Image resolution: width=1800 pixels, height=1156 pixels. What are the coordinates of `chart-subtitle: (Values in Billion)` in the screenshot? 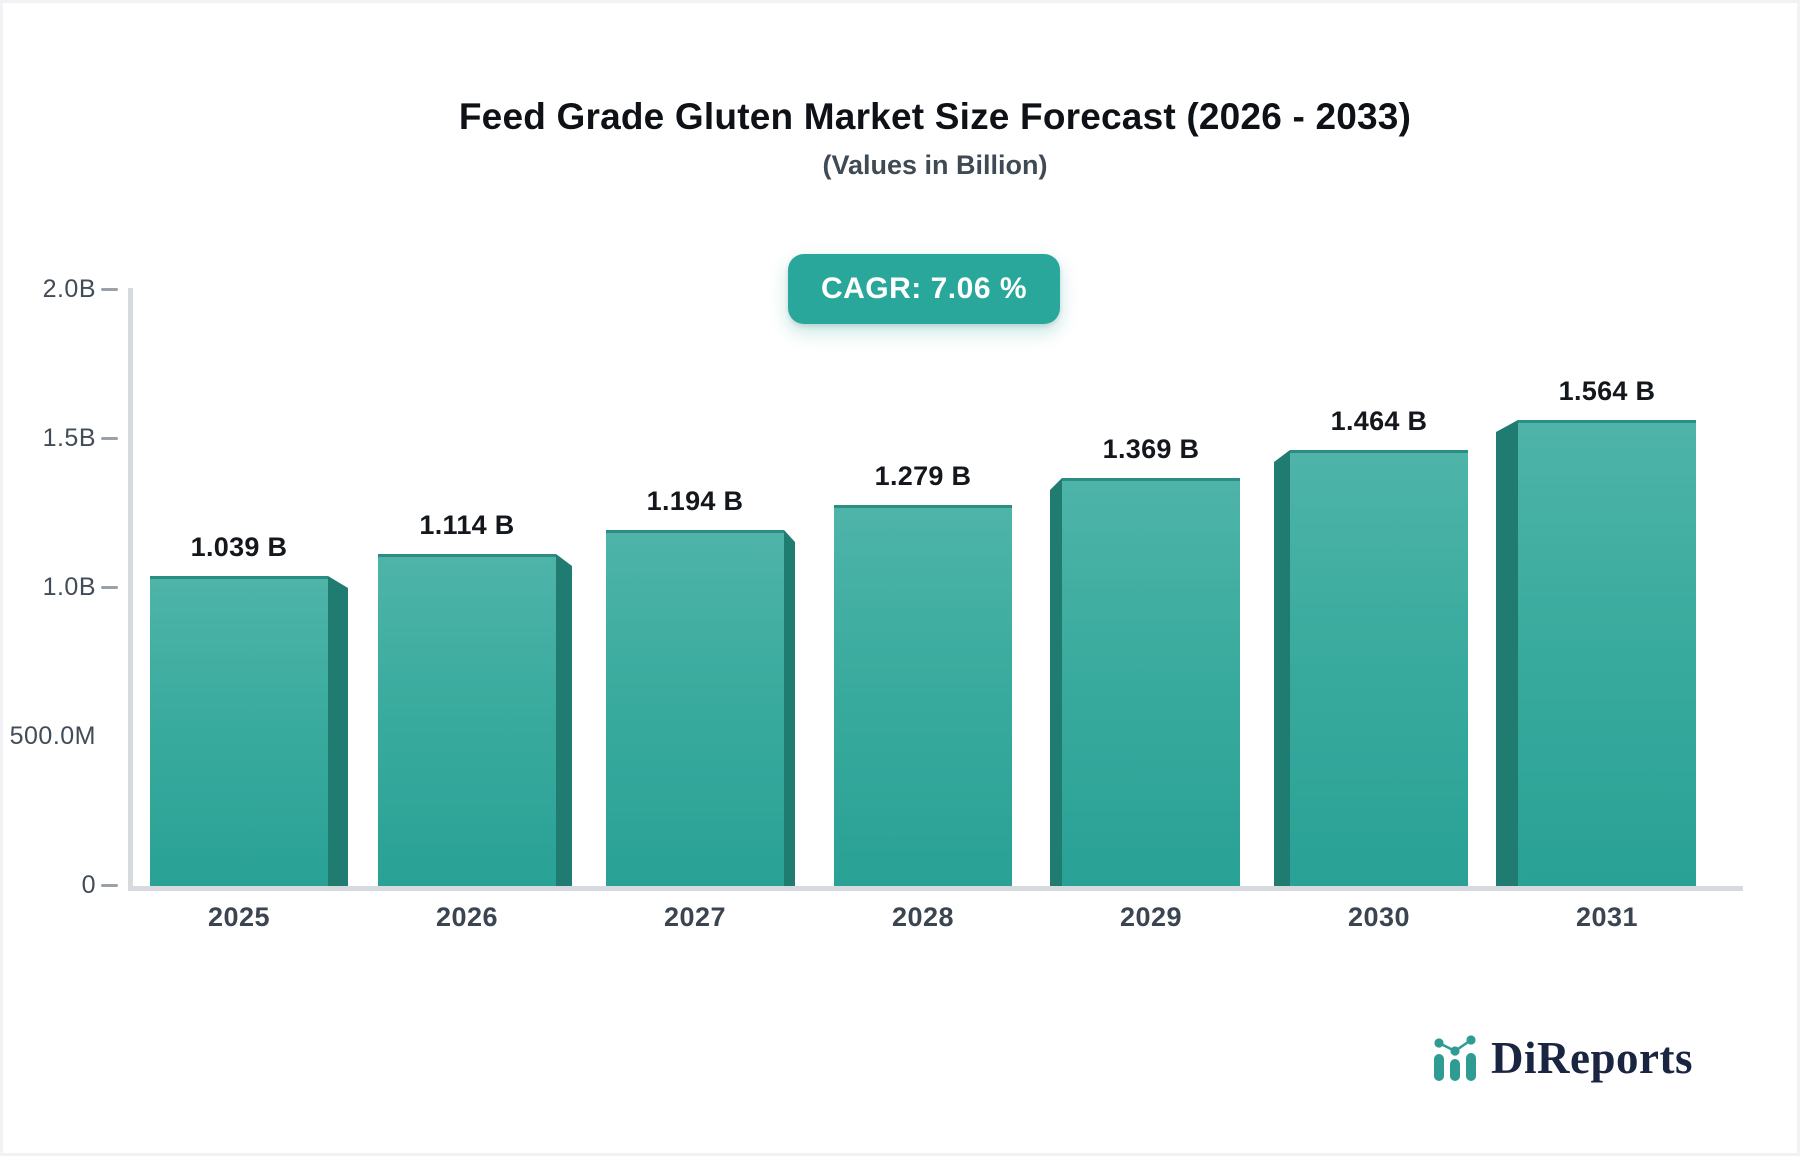 It's located at (935, 165).